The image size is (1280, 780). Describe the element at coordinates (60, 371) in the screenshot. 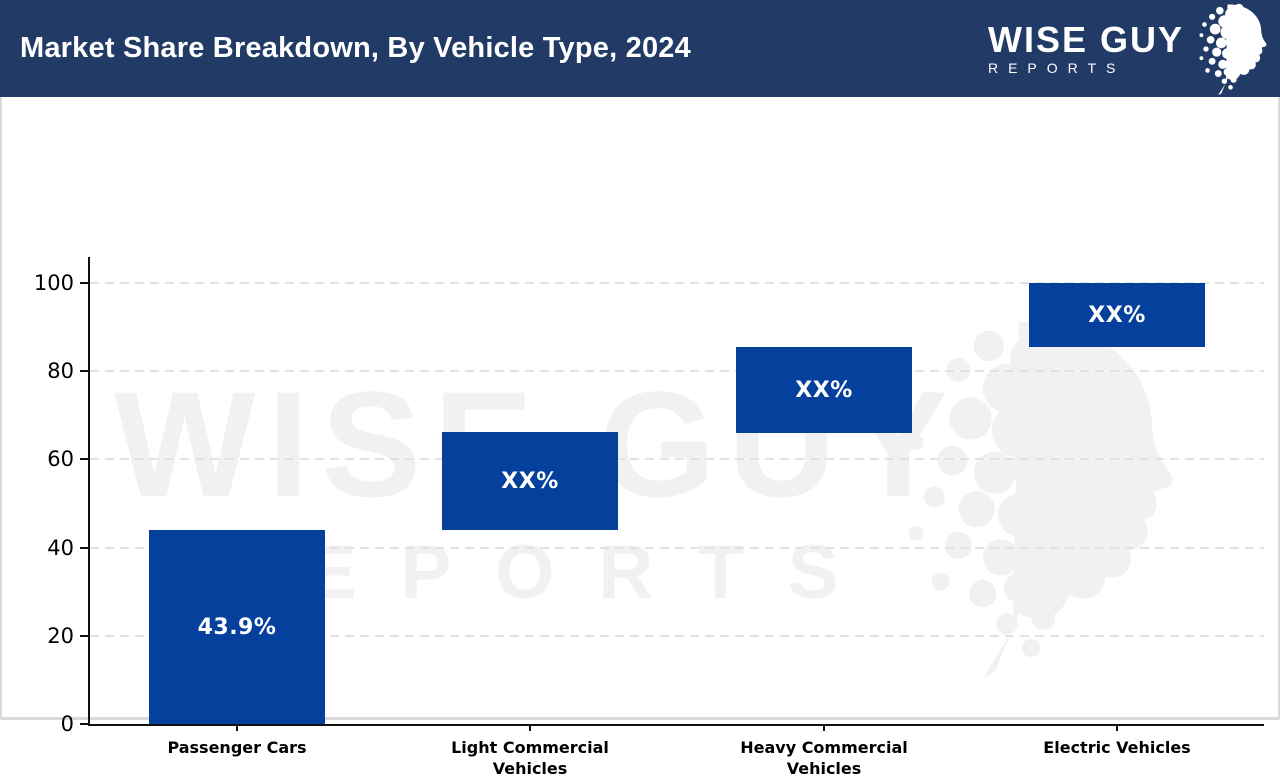

I see `y-tick-label: 80` at that location.